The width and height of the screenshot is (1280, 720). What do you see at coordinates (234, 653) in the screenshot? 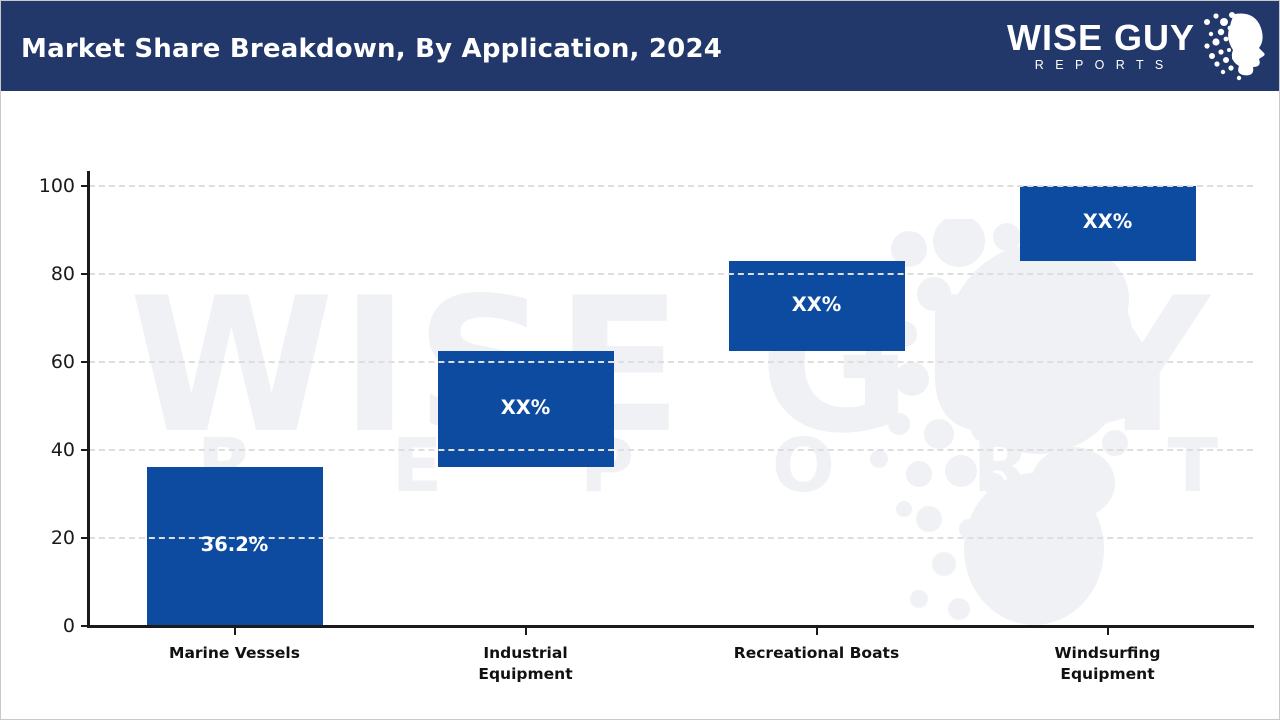
I see `category-label: Marine Vessels` at bounding box center [234, 653].